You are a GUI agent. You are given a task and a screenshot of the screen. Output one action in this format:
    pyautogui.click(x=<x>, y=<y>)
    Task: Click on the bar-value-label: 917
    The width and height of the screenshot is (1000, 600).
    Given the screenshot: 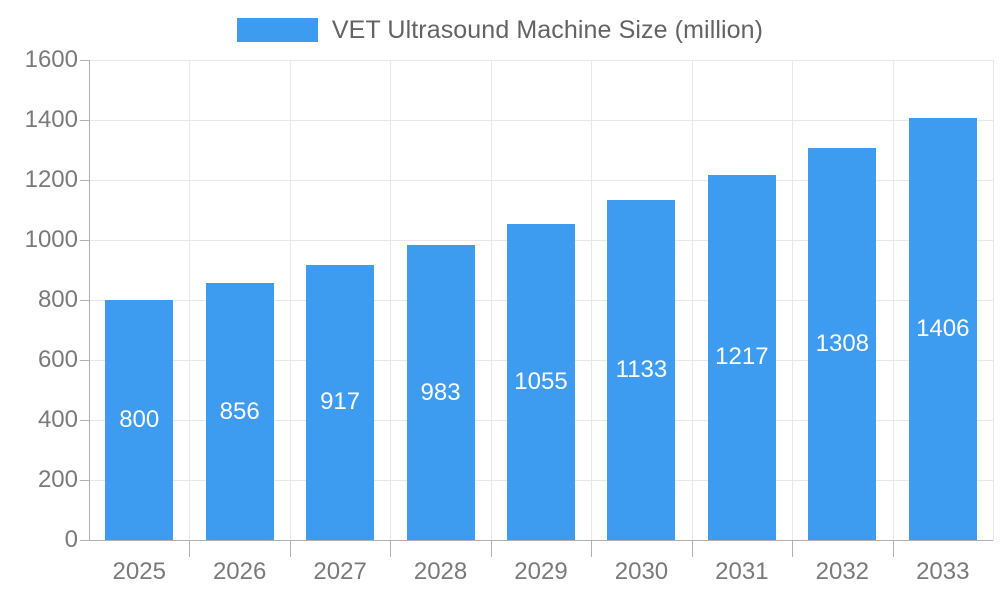 What is the action you would take?
    pyautogui.click(x=340, y=402)
    